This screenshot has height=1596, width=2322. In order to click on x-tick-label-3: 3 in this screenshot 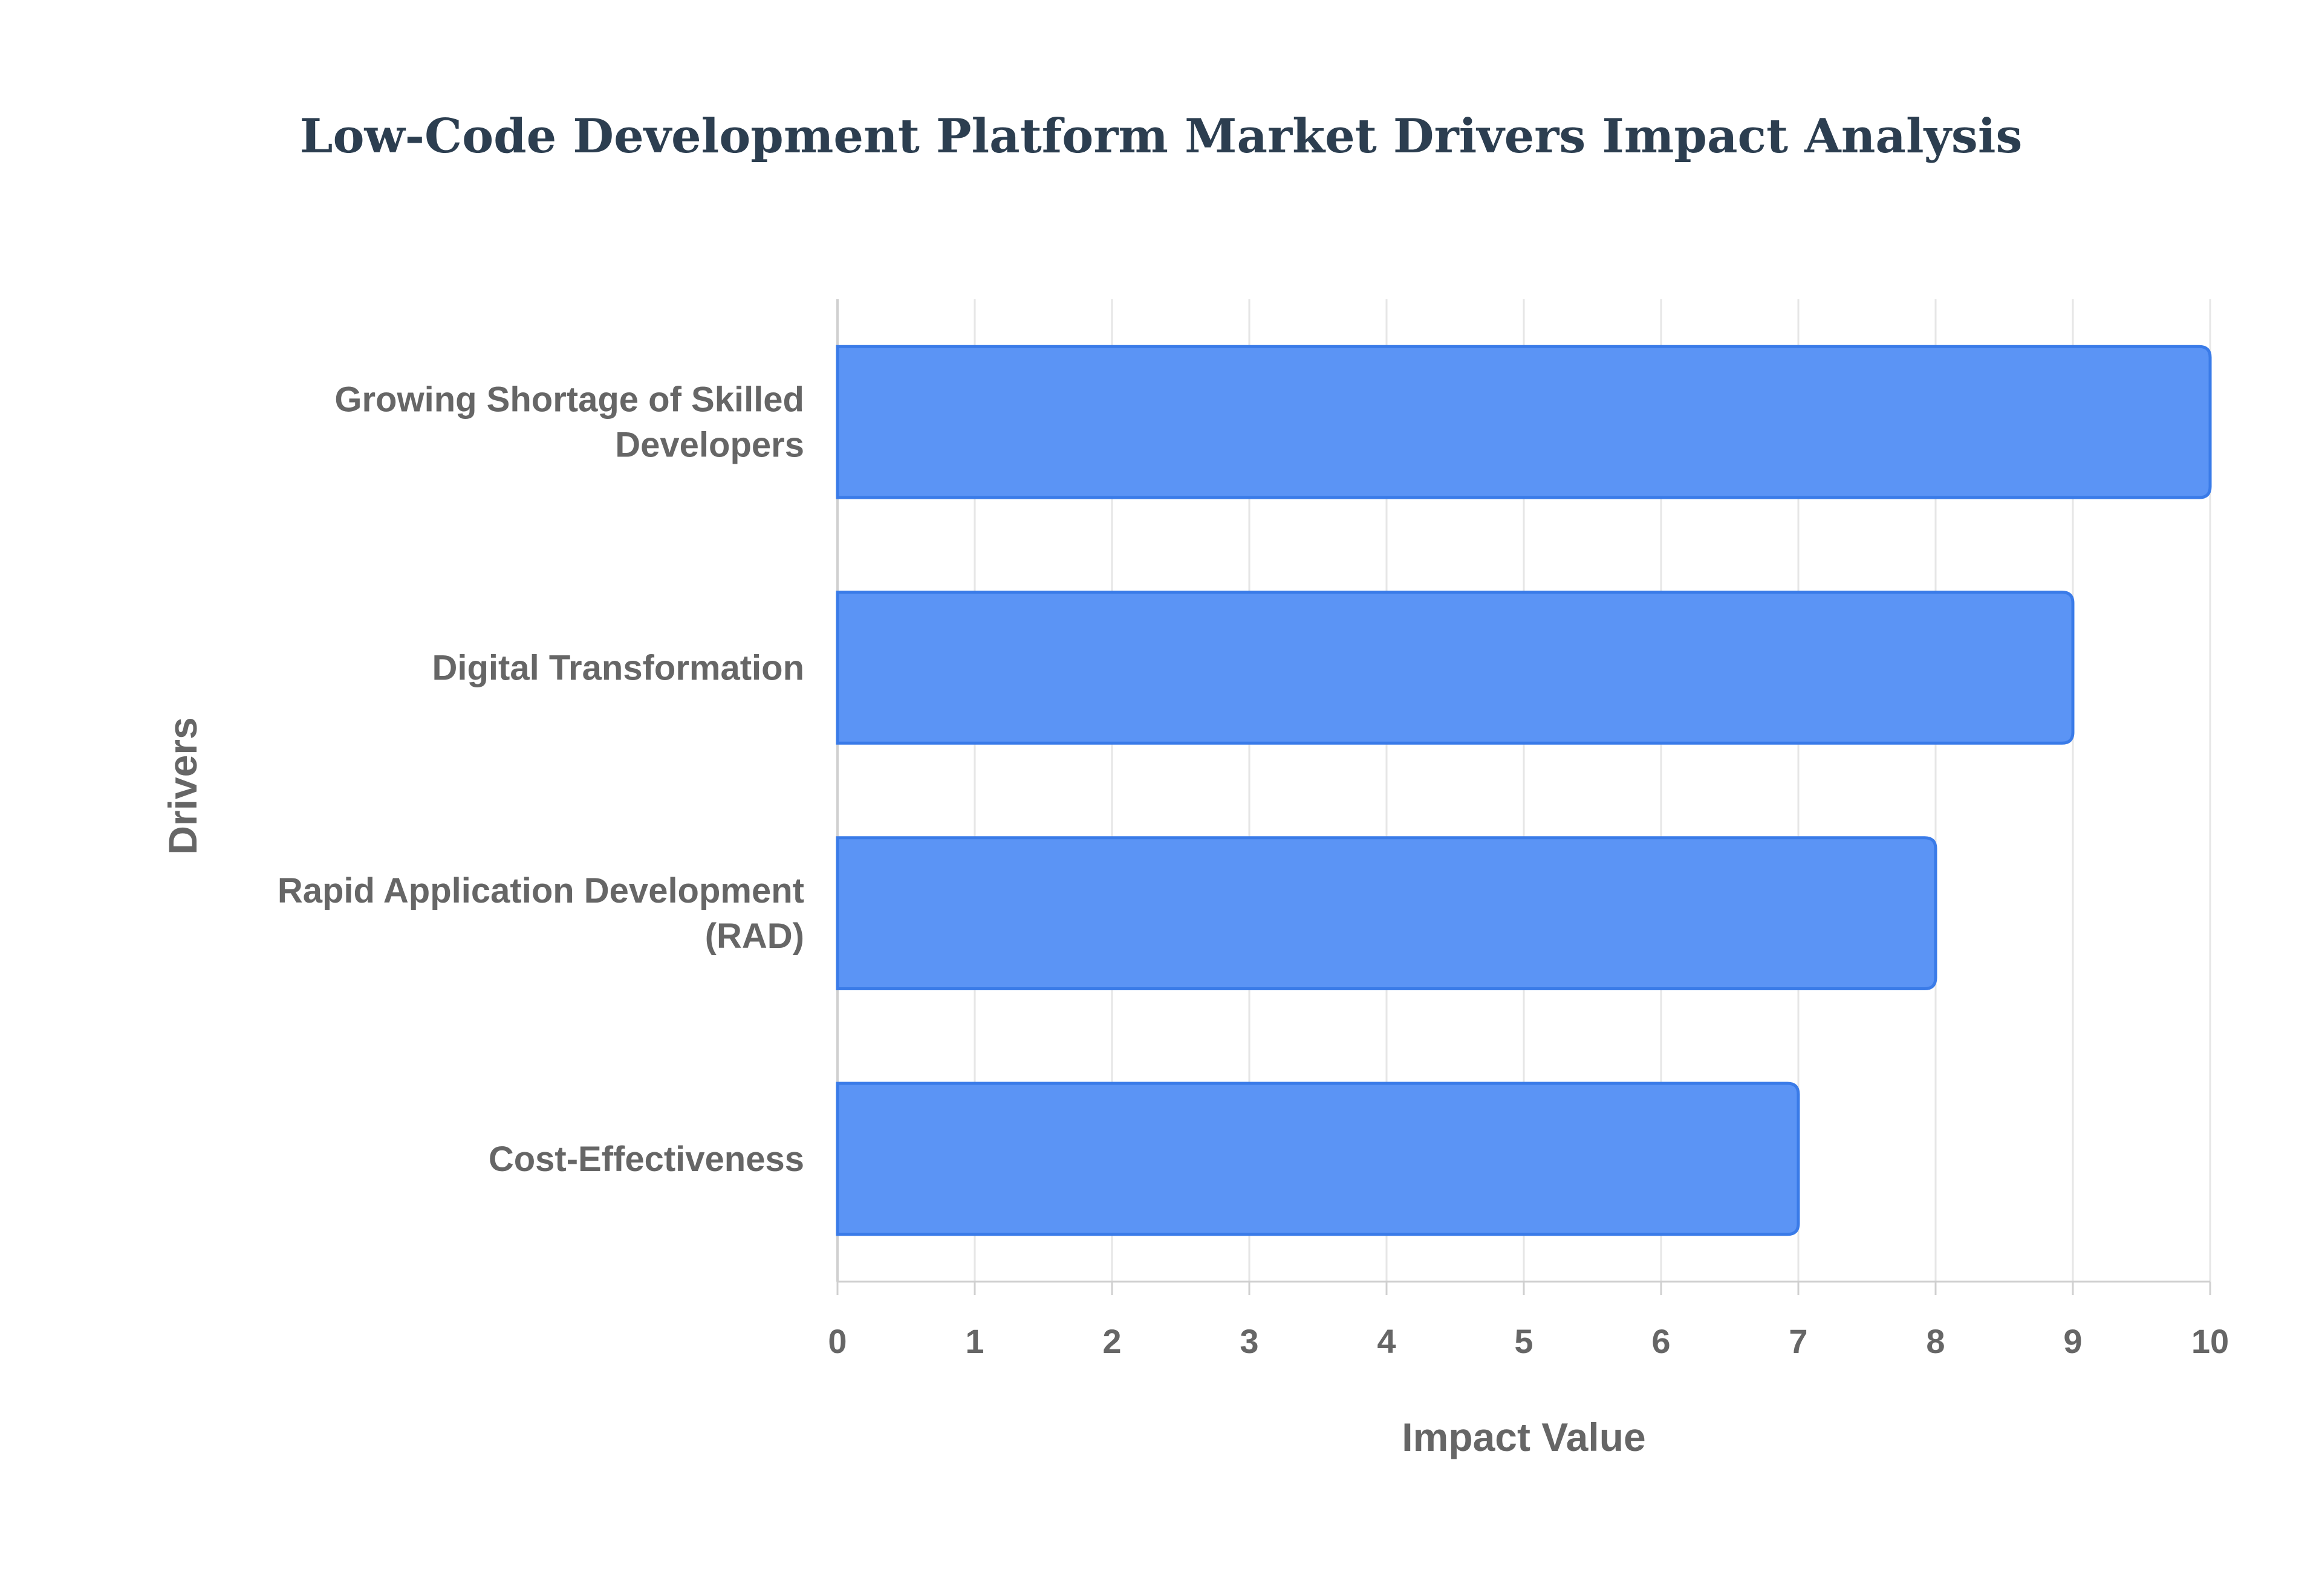, I will do `click(1249, 1341)`.